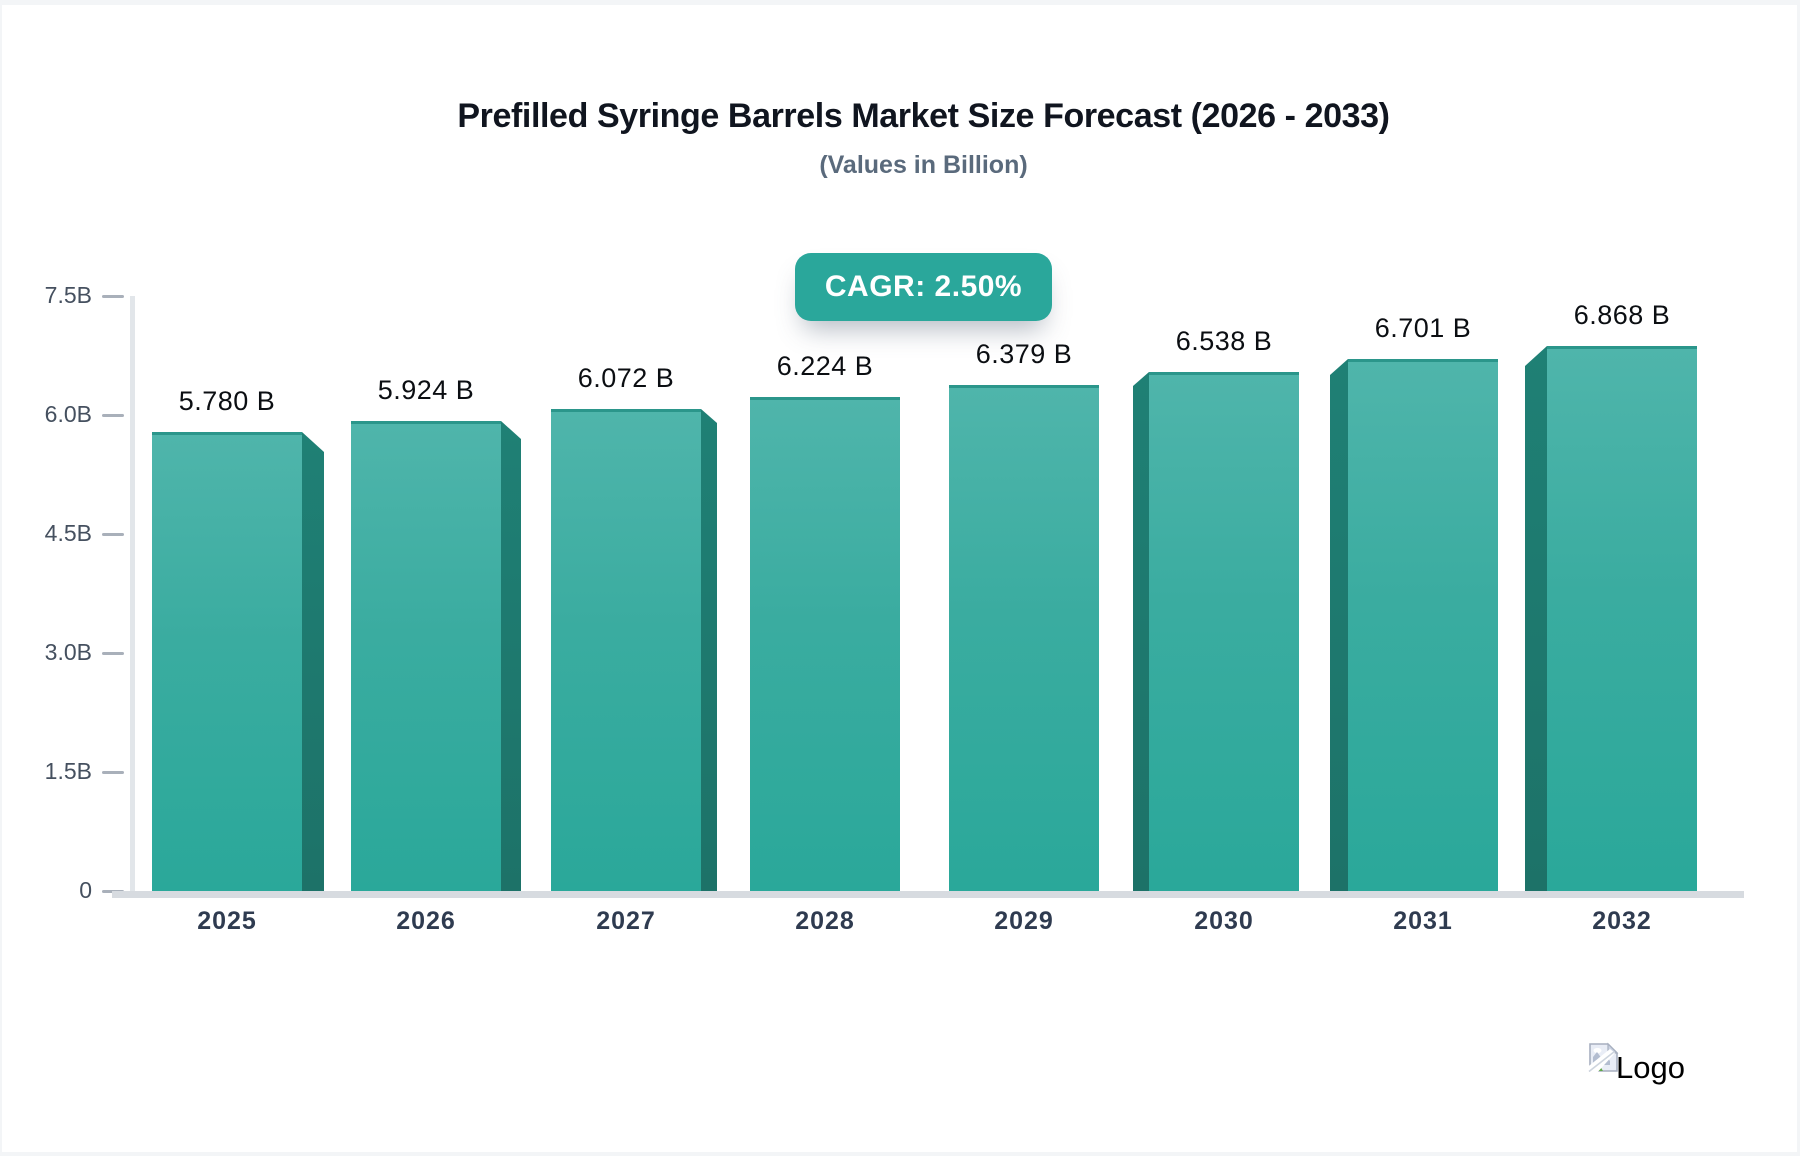  I want to click on bar-2025, so click(227, 662).